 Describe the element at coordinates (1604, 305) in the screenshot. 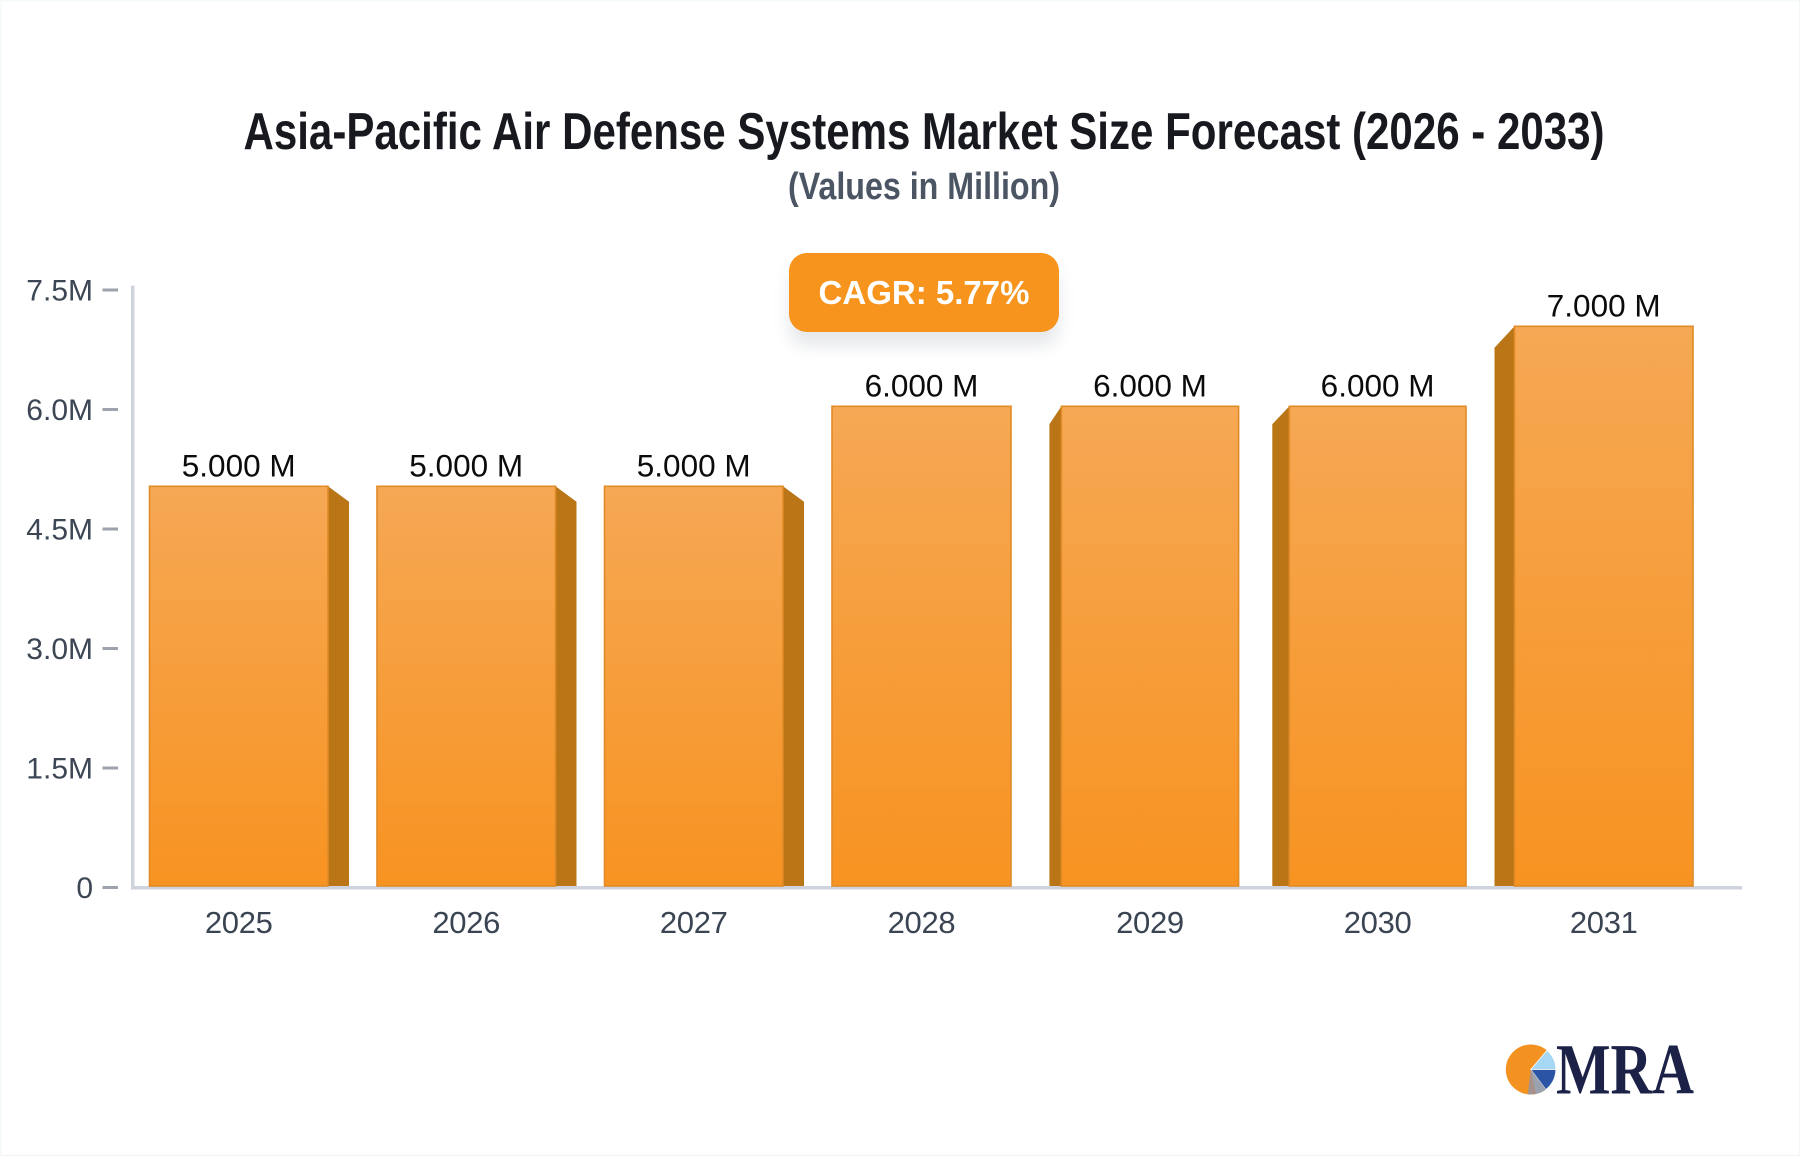

I see `svg-text: 7.000 M` at that location.